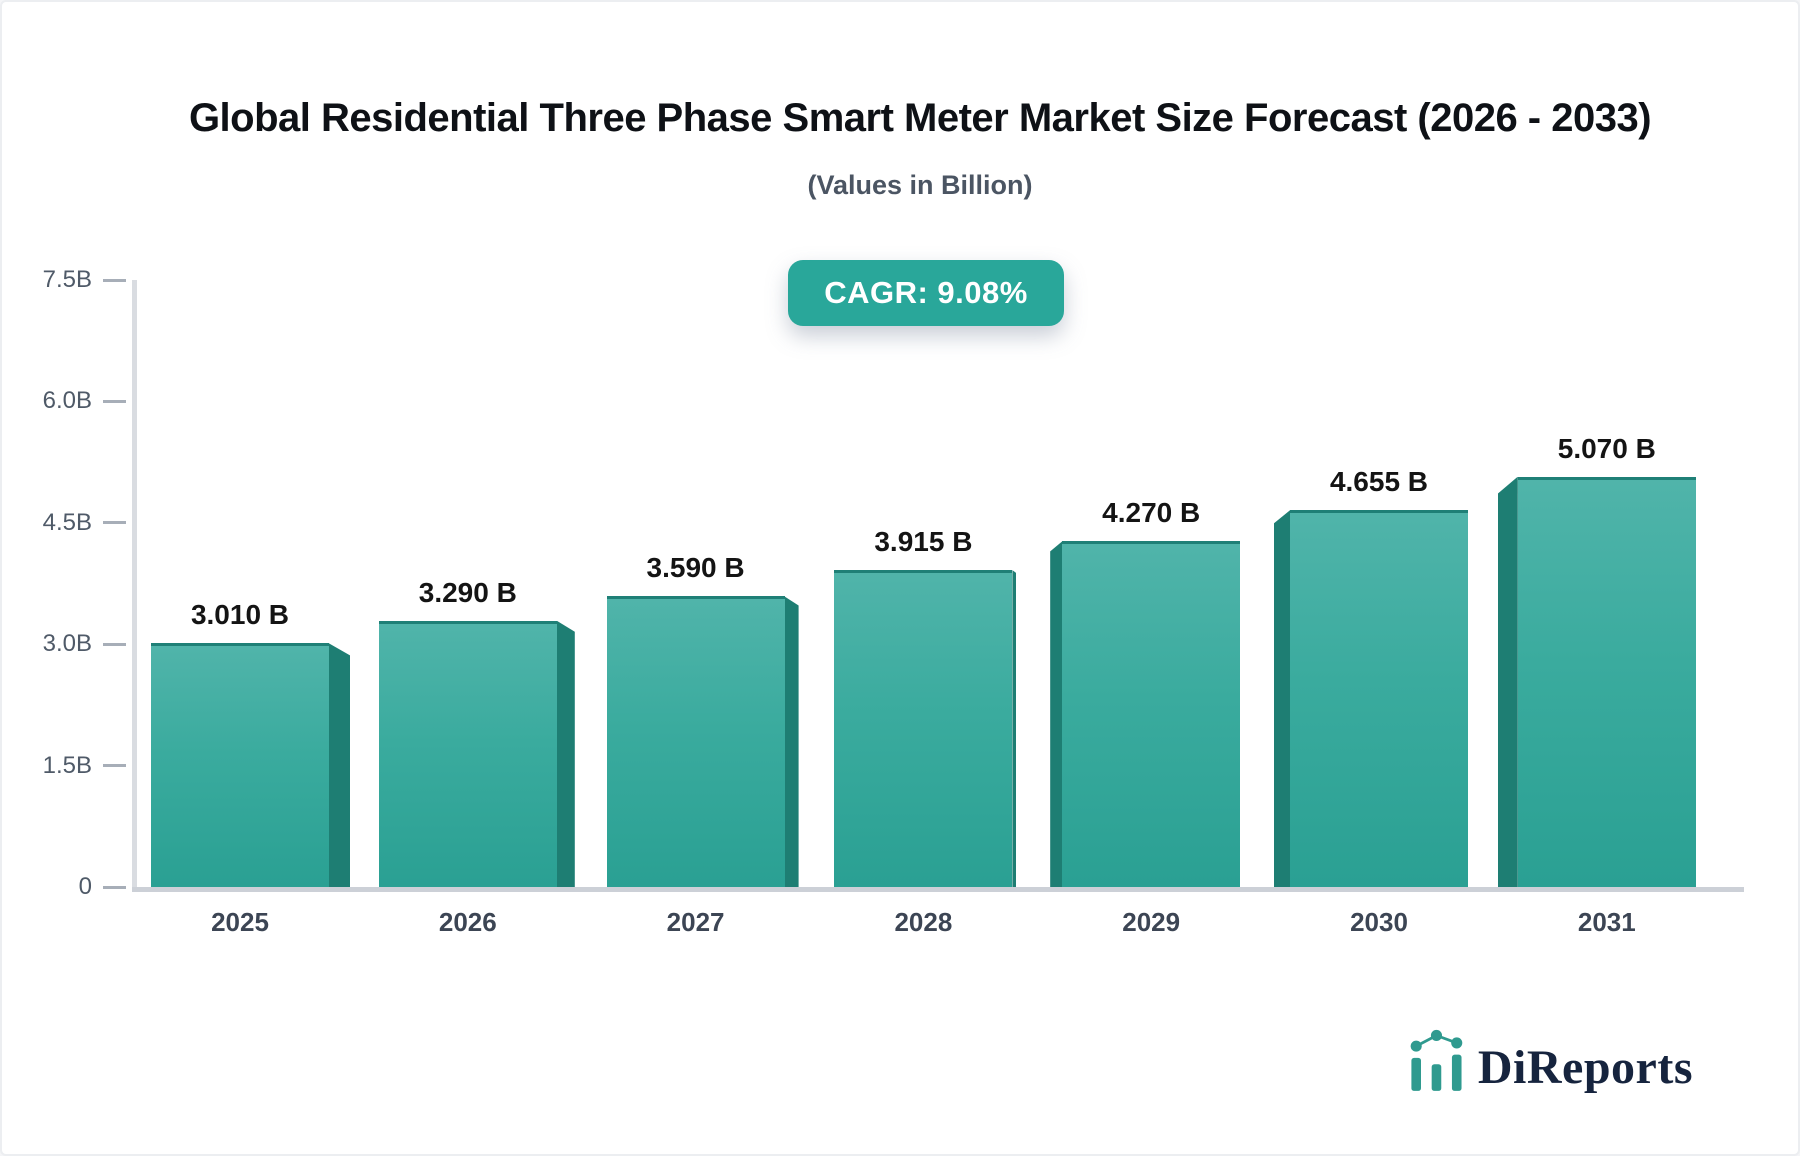  I want to click on bar-2027: 3.590 B, so click(702, 719).